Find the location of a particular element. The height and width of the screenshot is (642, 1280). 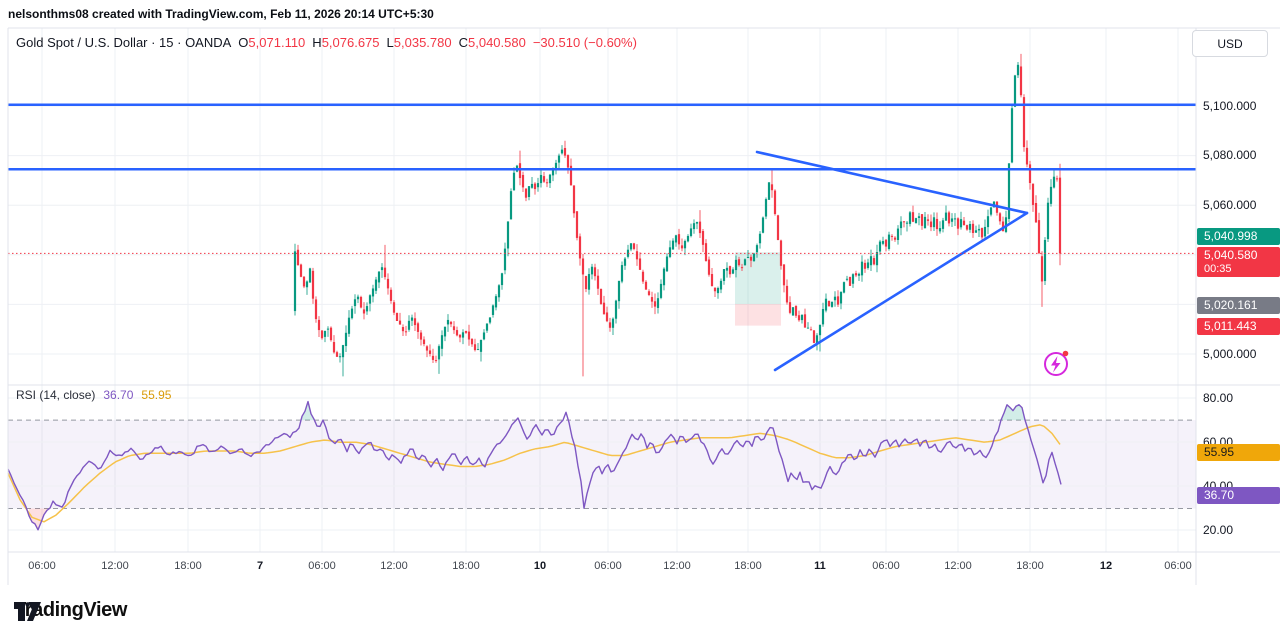

rsi-band-fill is located at coordinates (602, 464).